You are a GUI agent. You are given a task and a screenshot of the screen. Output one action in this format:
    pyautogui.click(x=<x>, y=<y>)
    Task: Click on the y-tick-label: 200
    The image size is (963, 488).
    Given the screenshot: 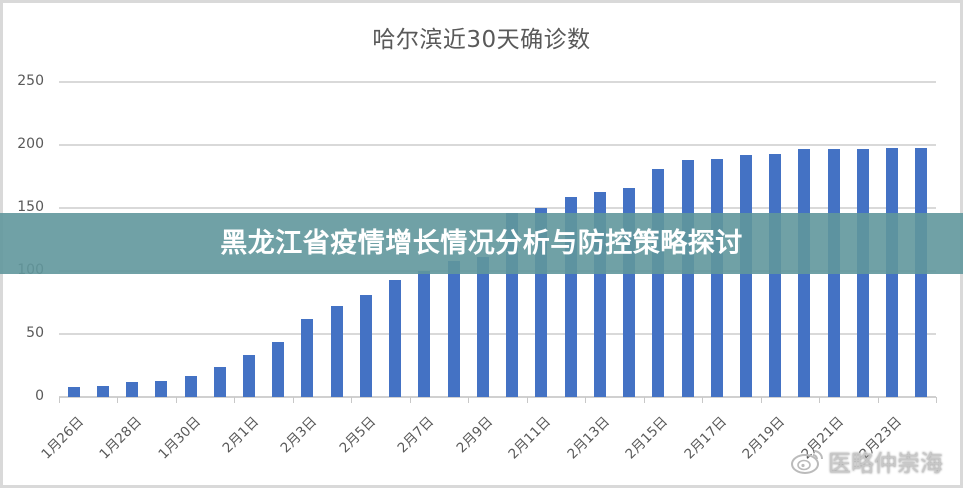 What is the action you would take?
    pyautogui.click(x=30, y=144)
    